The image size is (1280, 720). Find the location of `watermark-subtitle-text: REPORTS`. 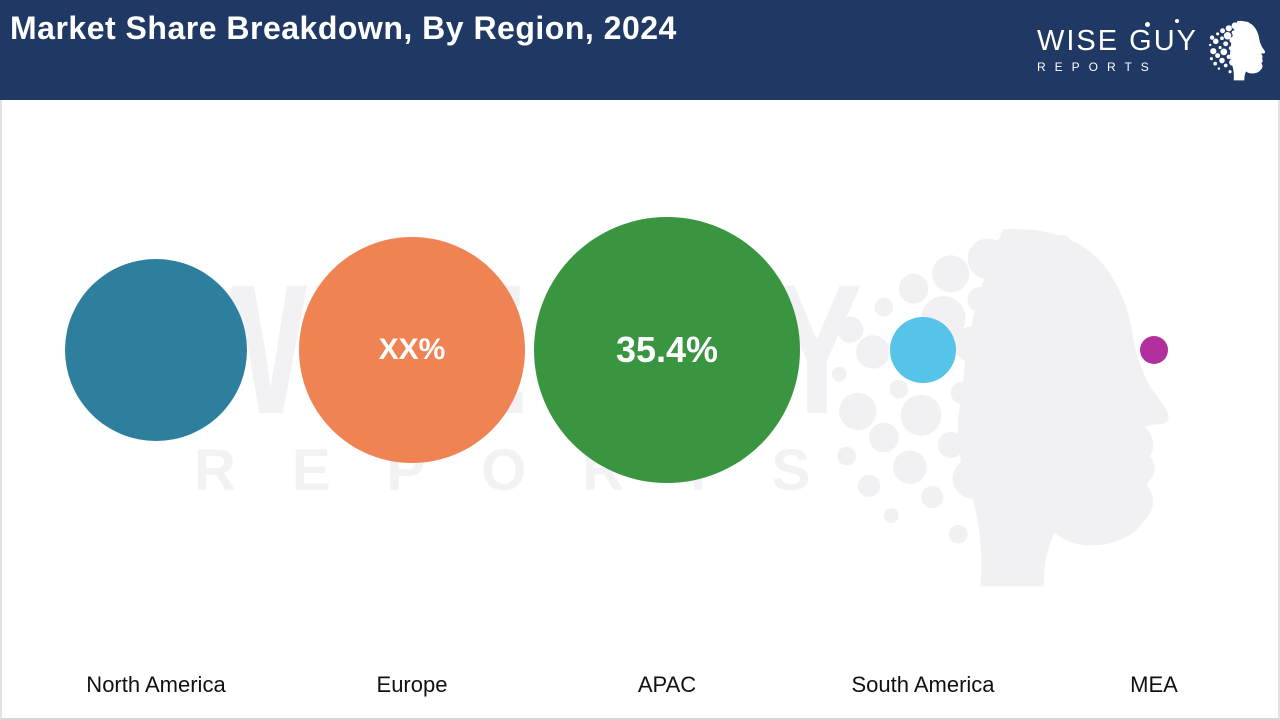

watermark-subtitle-text: REPORTS is located at coordinates (530, 470).